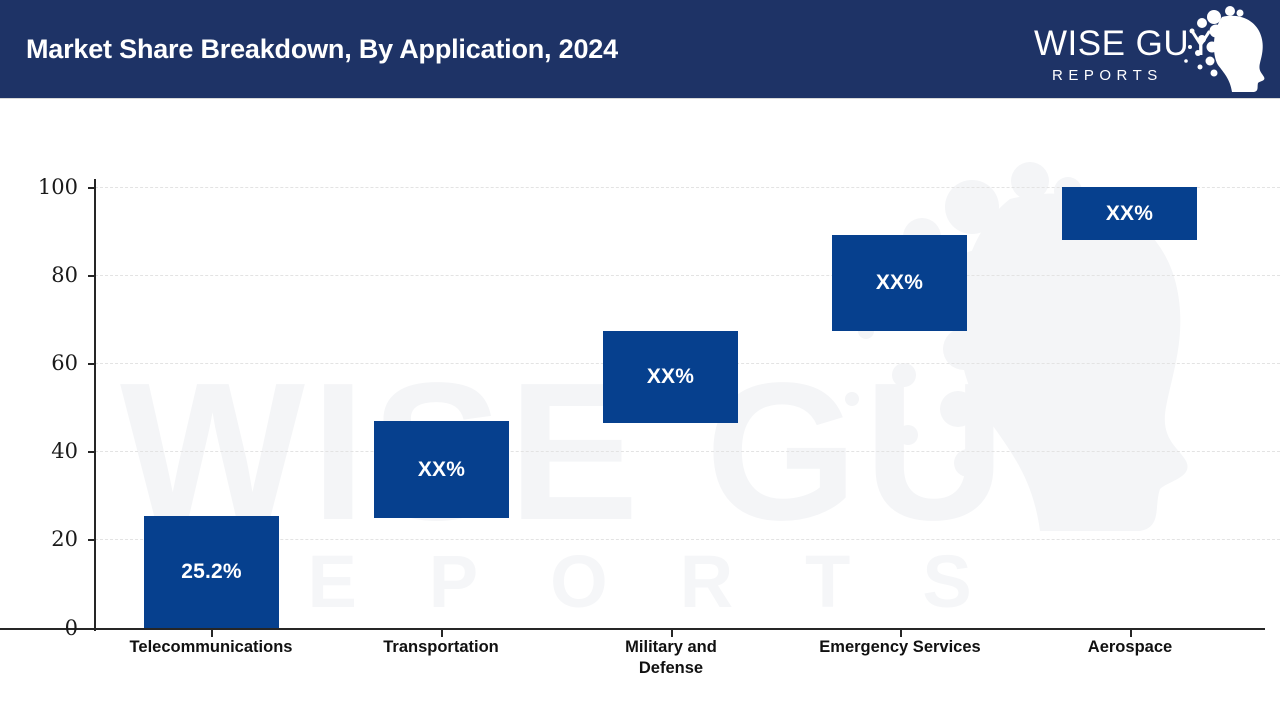  What do you see at coordinates (211, 647) in the screenshot?
I see `xtick-label-telecommunications: Telecommunications` at bounding box center [211, 647].